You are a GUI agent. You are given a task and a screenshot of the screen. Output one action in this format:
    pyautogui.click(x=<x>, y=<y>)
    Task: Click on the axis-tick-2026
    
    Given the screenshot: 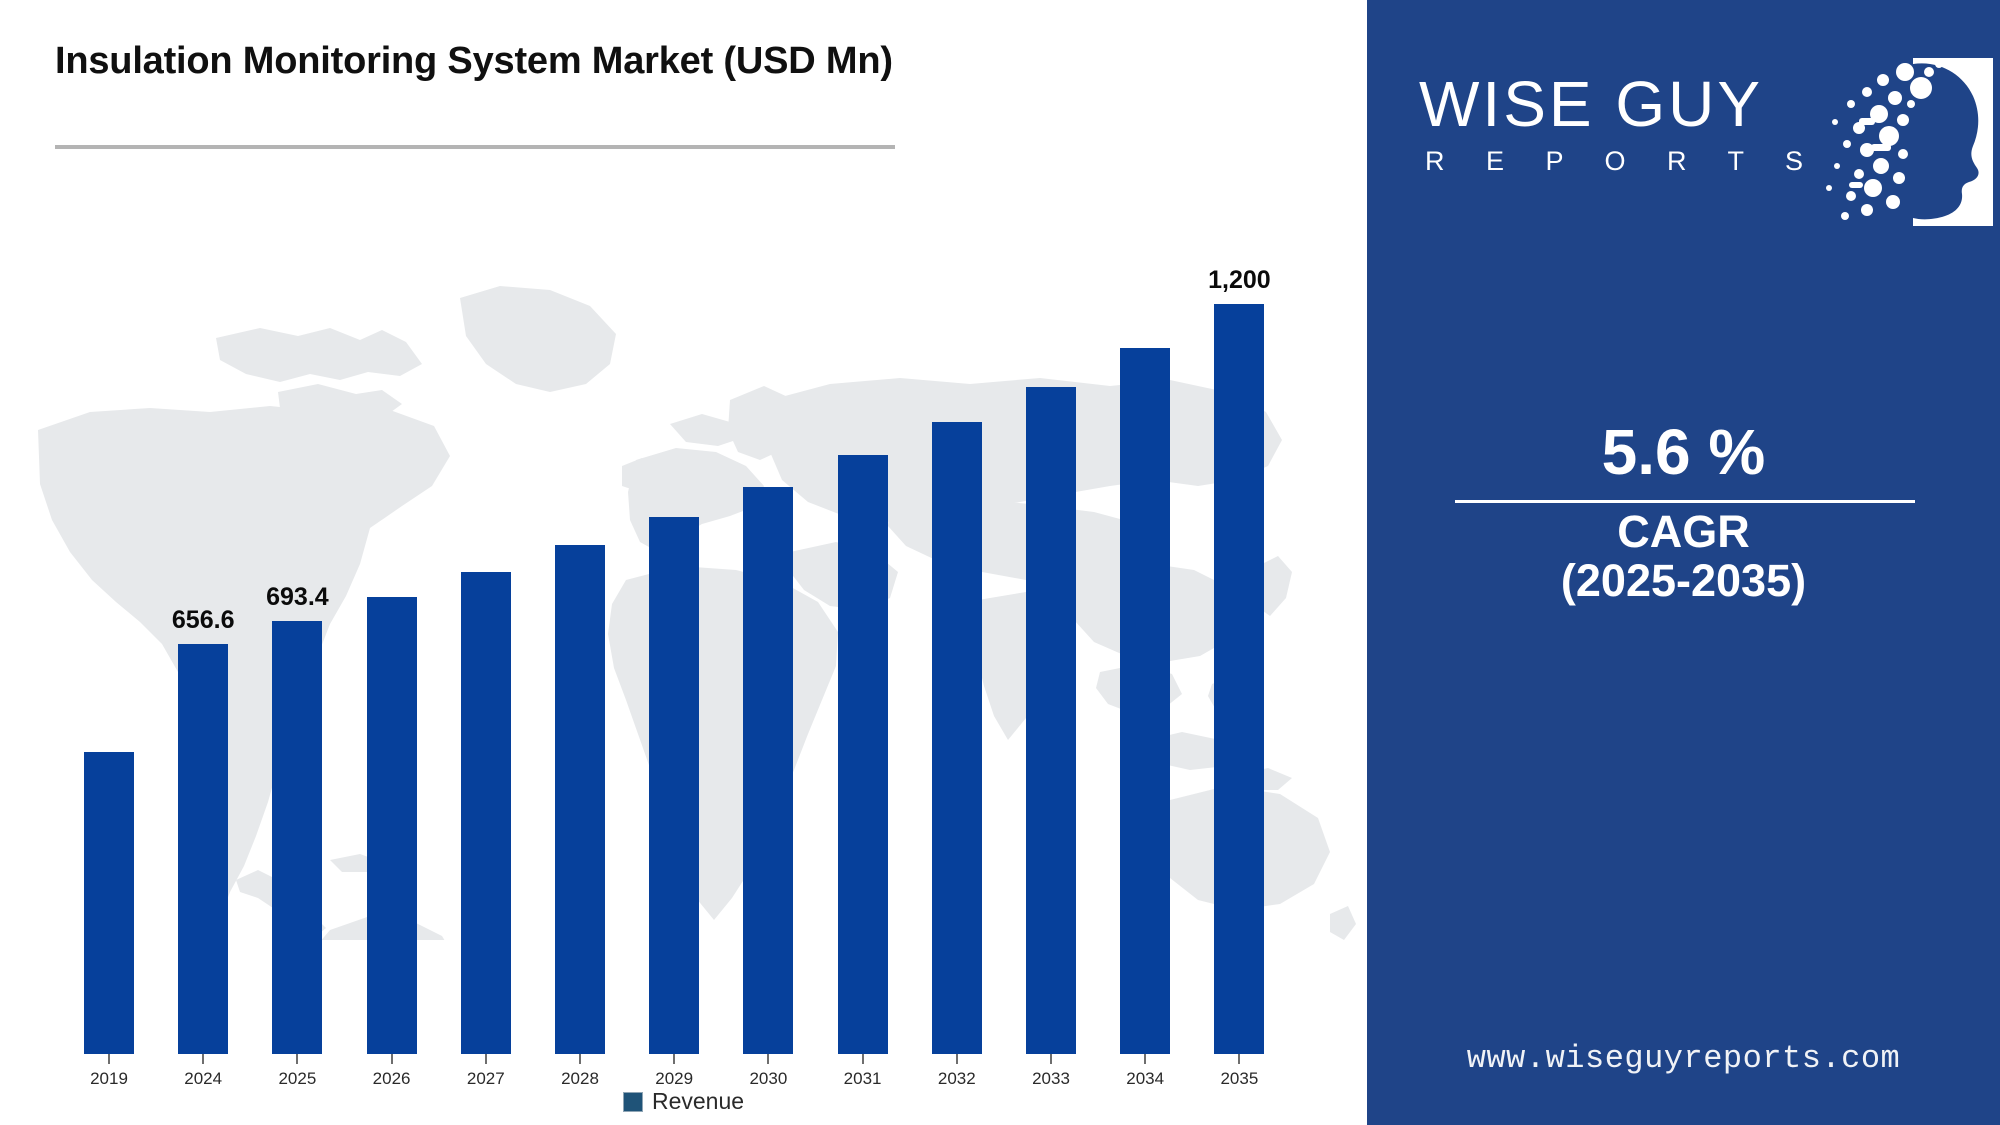 What is the action you would take?
    pyautogui.click(x=391, y=1059)
    